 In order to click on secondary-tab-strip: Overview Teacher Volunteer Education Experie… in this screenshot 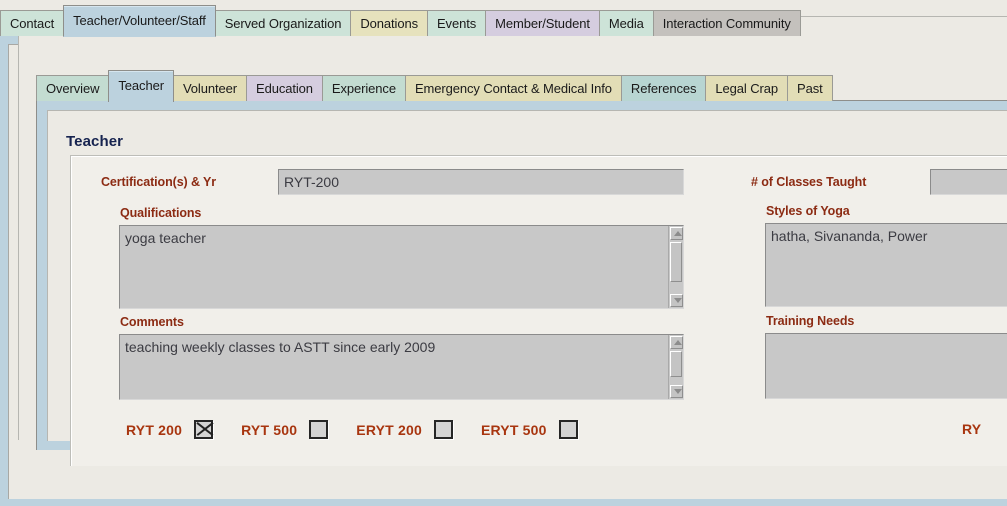, I will do `click(434, 86)`.